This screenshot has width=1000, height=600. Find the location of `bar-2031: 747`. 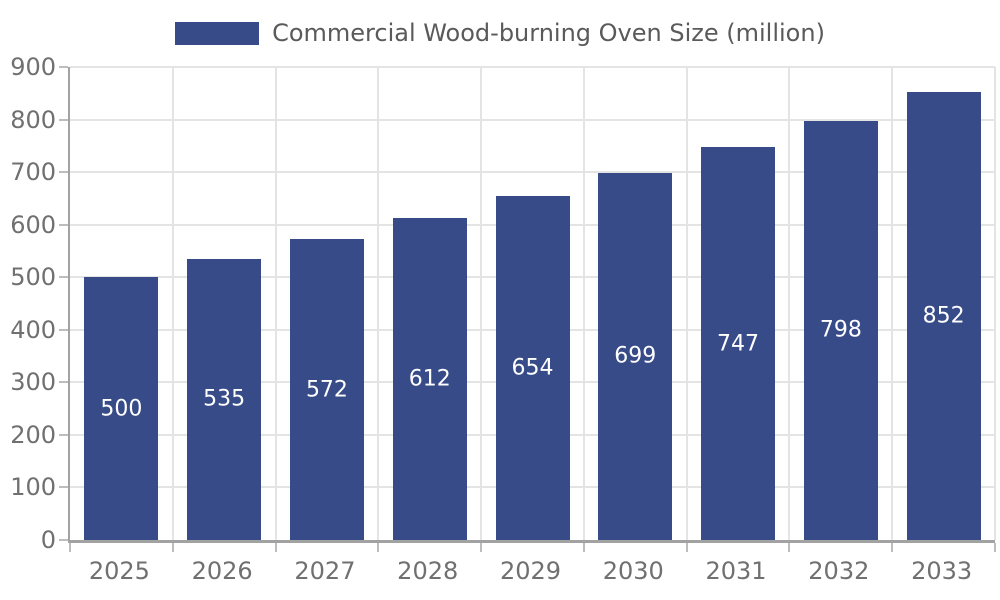

bar-2031: 747 is located at coordinates (738, 343).